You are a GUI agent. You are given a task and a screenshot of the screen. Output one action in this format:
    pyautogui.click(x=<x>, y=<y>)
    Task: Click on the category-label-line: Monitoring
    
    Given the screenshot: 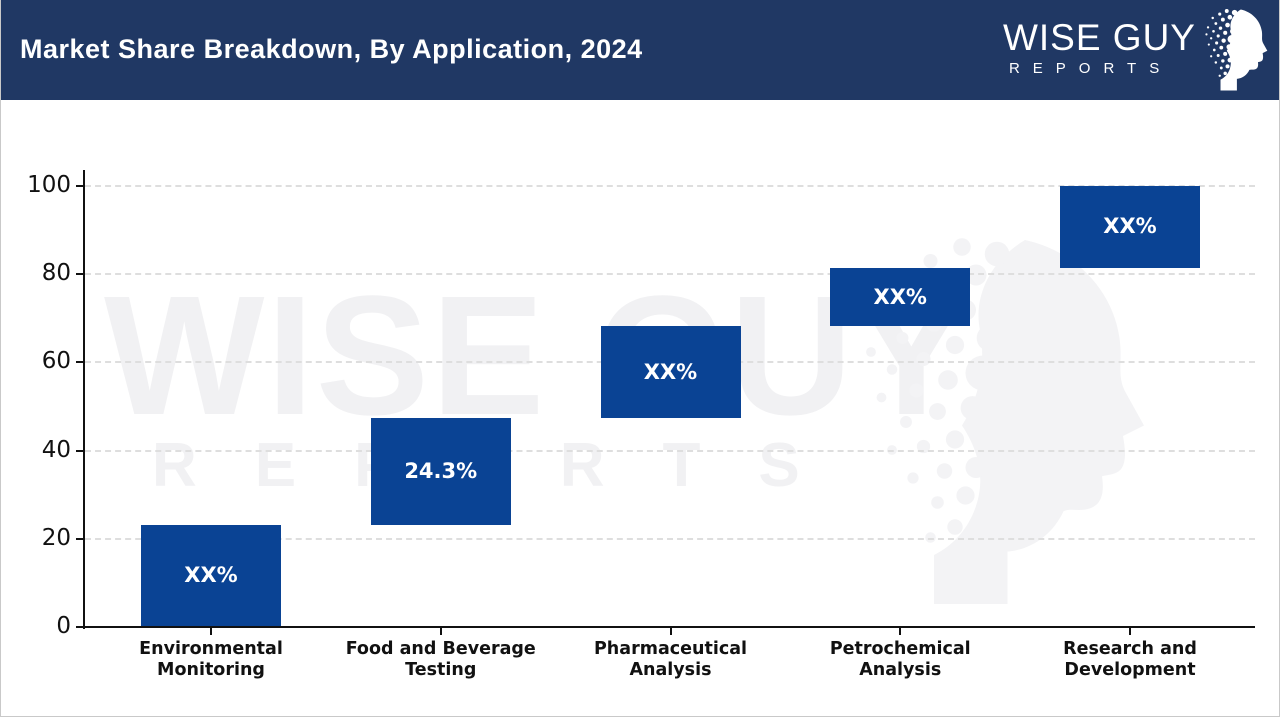 What is the action you would take?
    pyautogui.click(x=211, y=670)
    